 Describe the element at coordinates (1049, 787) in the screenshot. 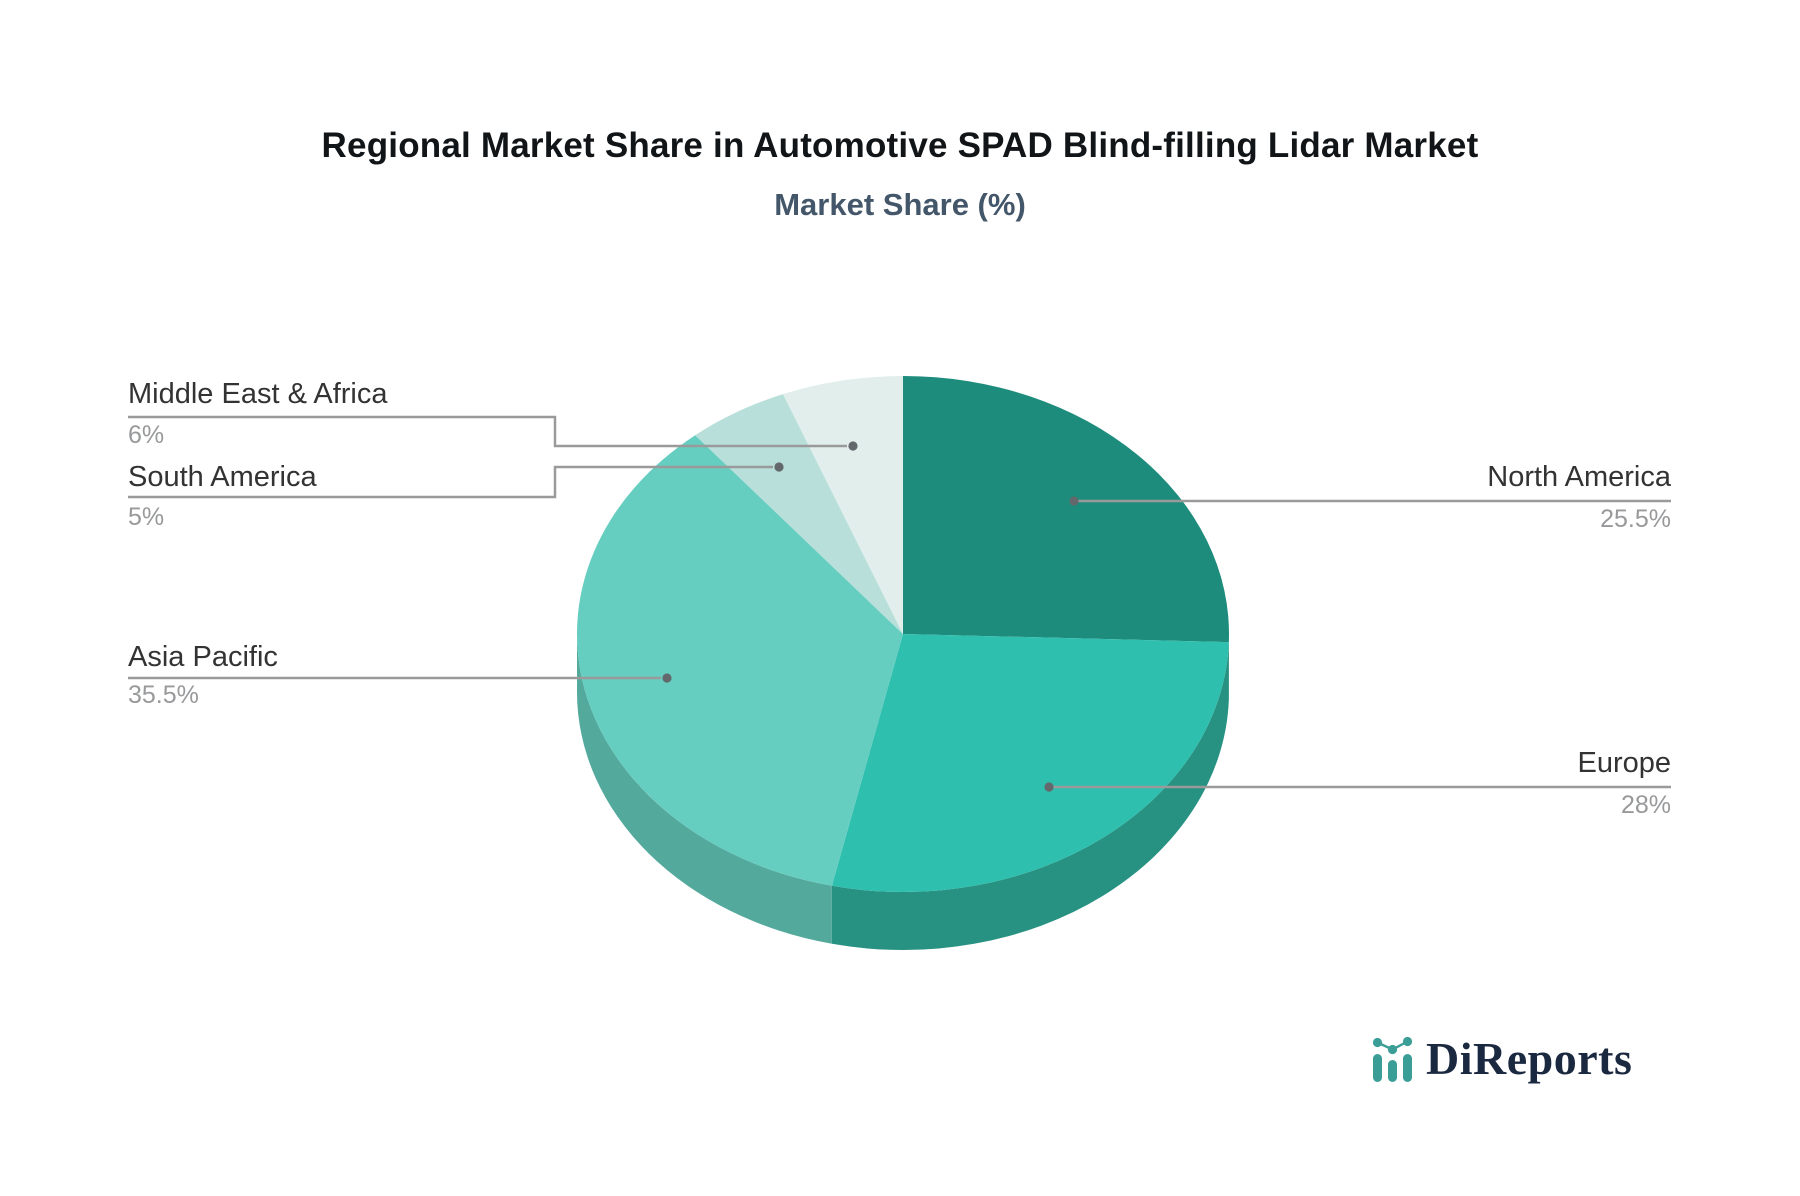

I see `leader-dot-europe` at that location.